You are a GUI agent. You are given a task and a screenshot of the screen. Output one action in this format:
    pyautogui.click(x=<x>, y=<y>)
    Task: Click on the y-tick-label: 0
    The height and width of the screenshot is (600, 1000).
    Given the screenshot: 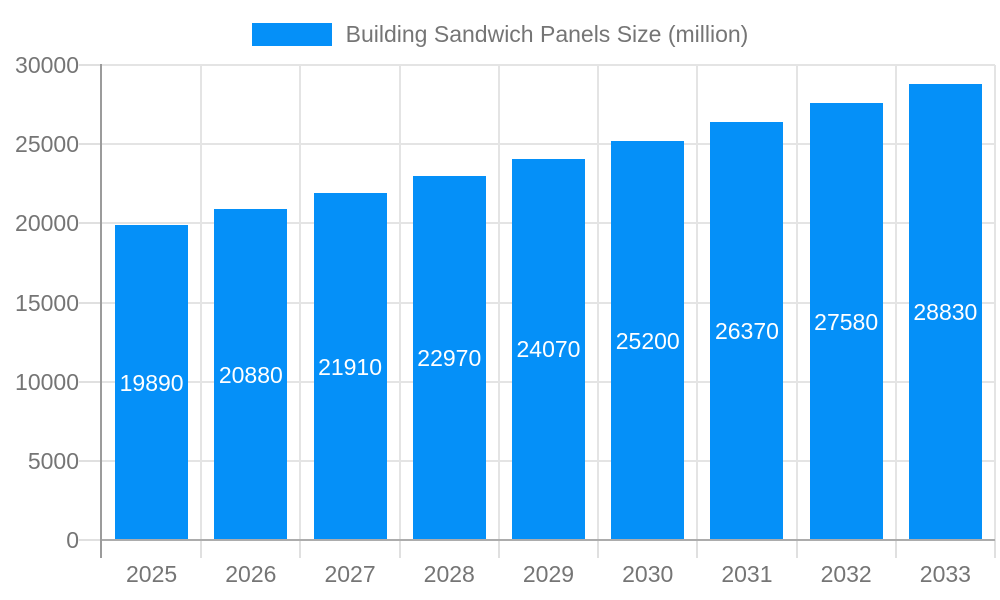 What is the action you would take?
    pyautogui.click(x=72, y=540)
    